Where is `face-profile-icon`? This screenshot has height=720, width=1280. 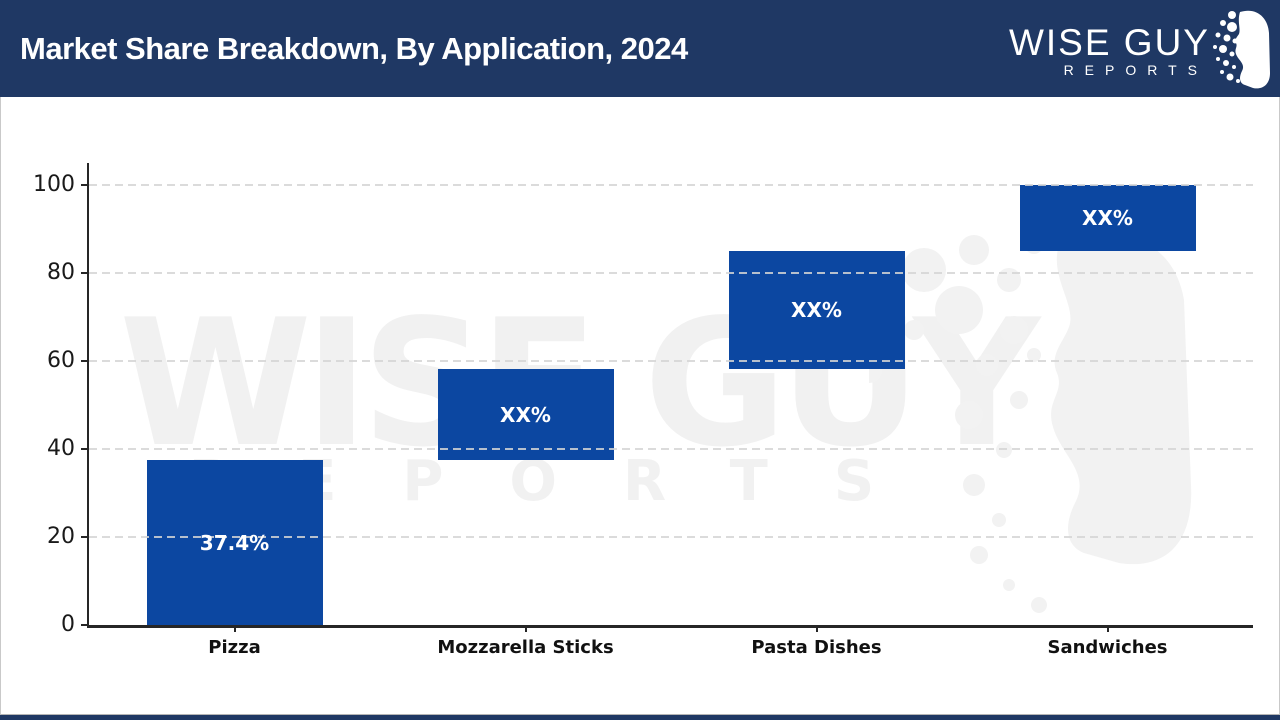
face-profile-icon is located at coordinates (1241, 49).